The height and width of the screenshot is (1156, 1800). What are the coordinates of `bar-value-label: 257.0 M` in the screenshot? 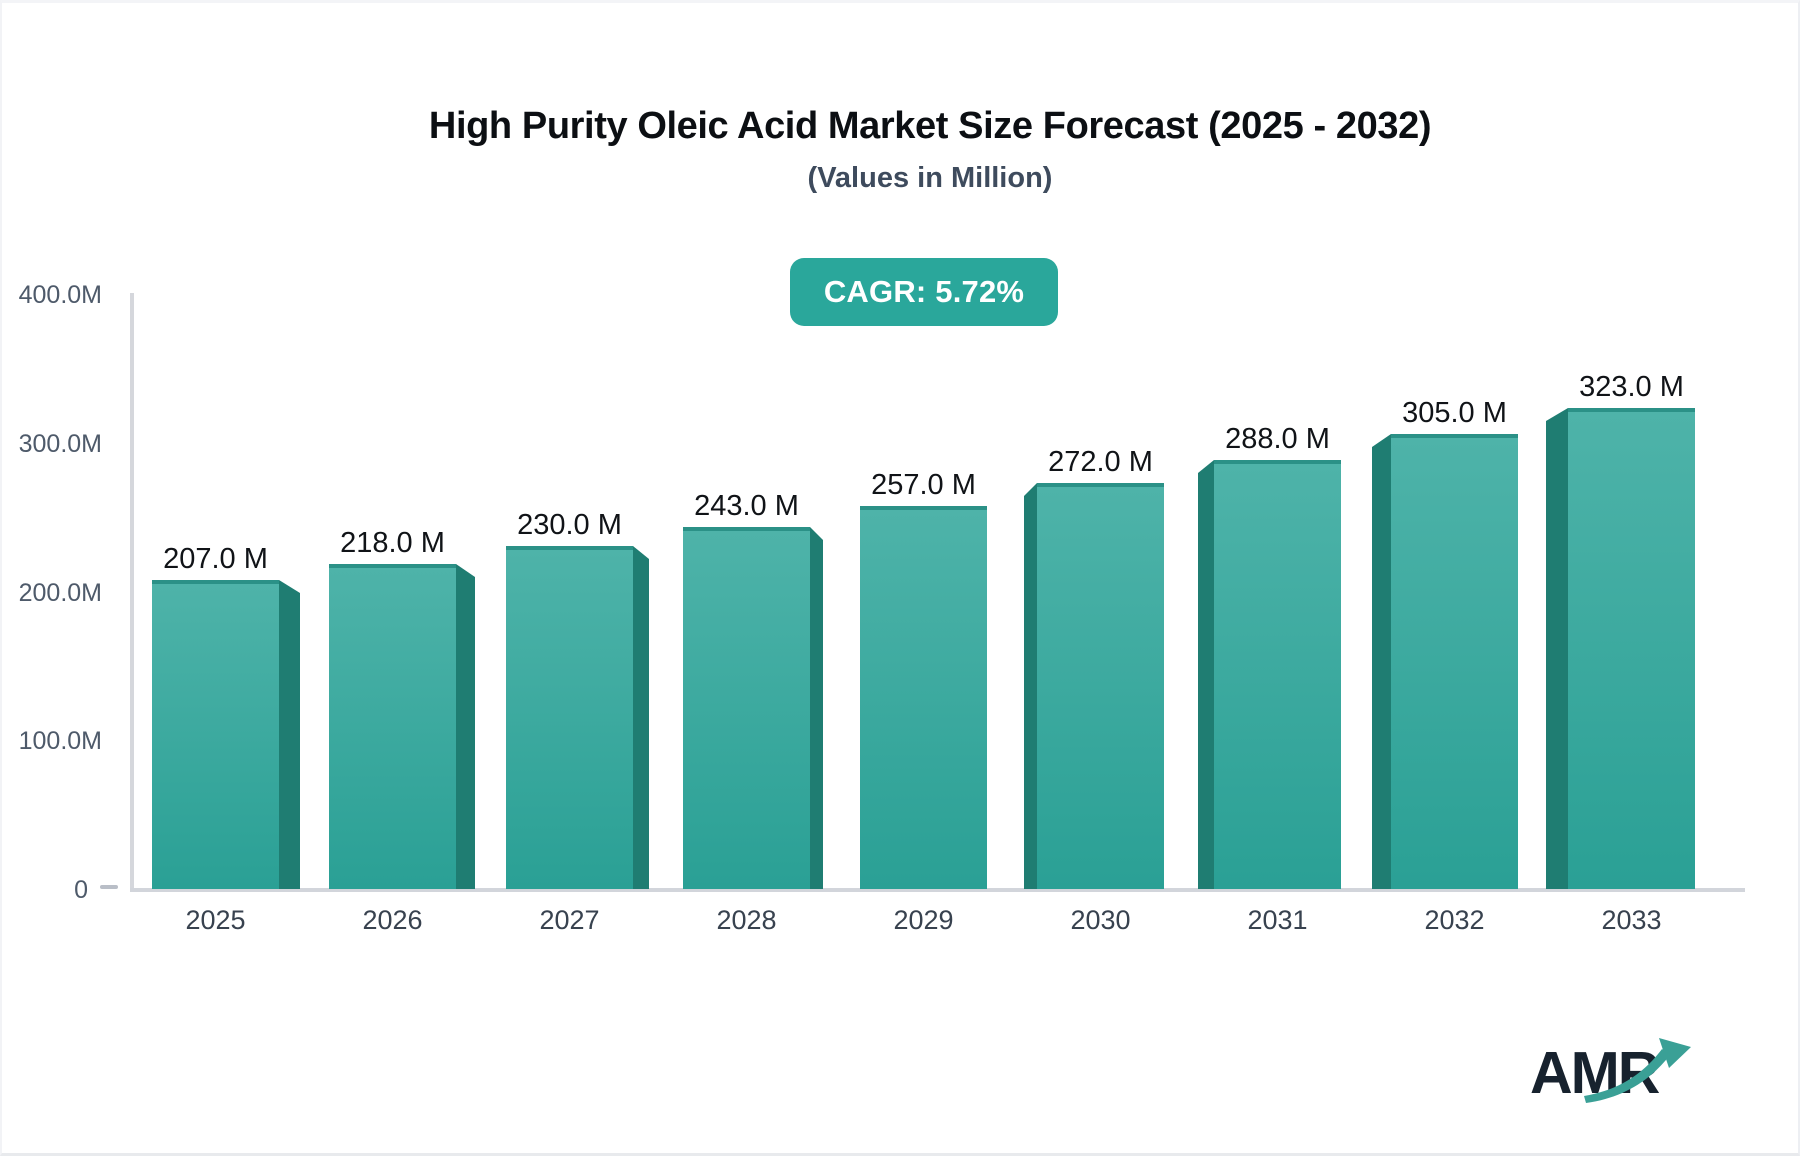 It's located at (923, 485).